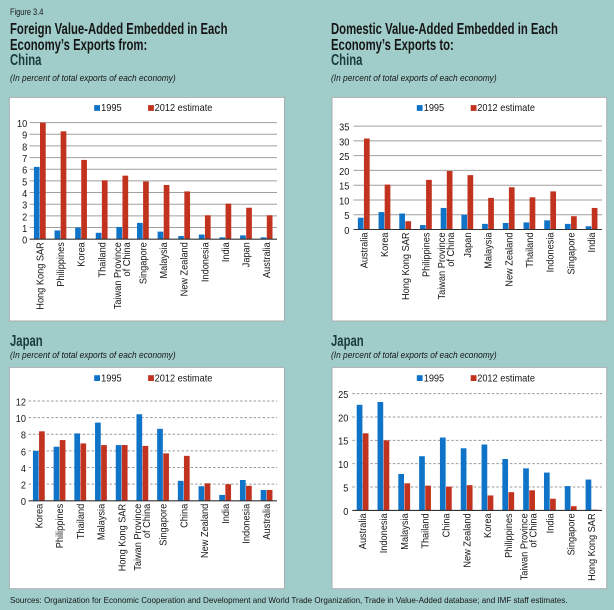 The height and width of the screenshot is (610, 614). I want to click on svg-text: 35, so click(344, 128).